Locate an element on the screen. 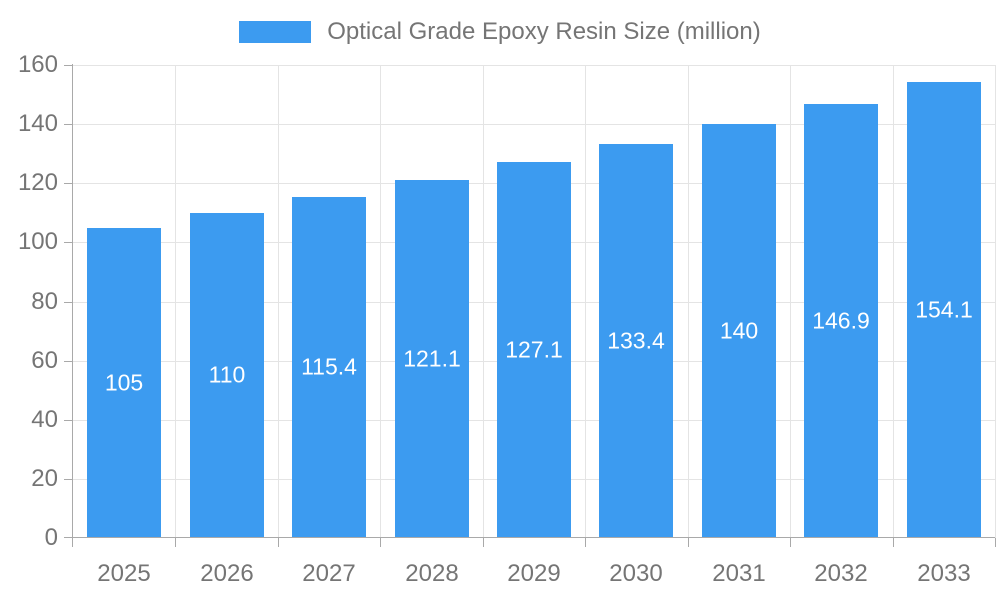 This screenshot has width=1000, height=600. bar: 133.4 is located at coordinates (636, 340).